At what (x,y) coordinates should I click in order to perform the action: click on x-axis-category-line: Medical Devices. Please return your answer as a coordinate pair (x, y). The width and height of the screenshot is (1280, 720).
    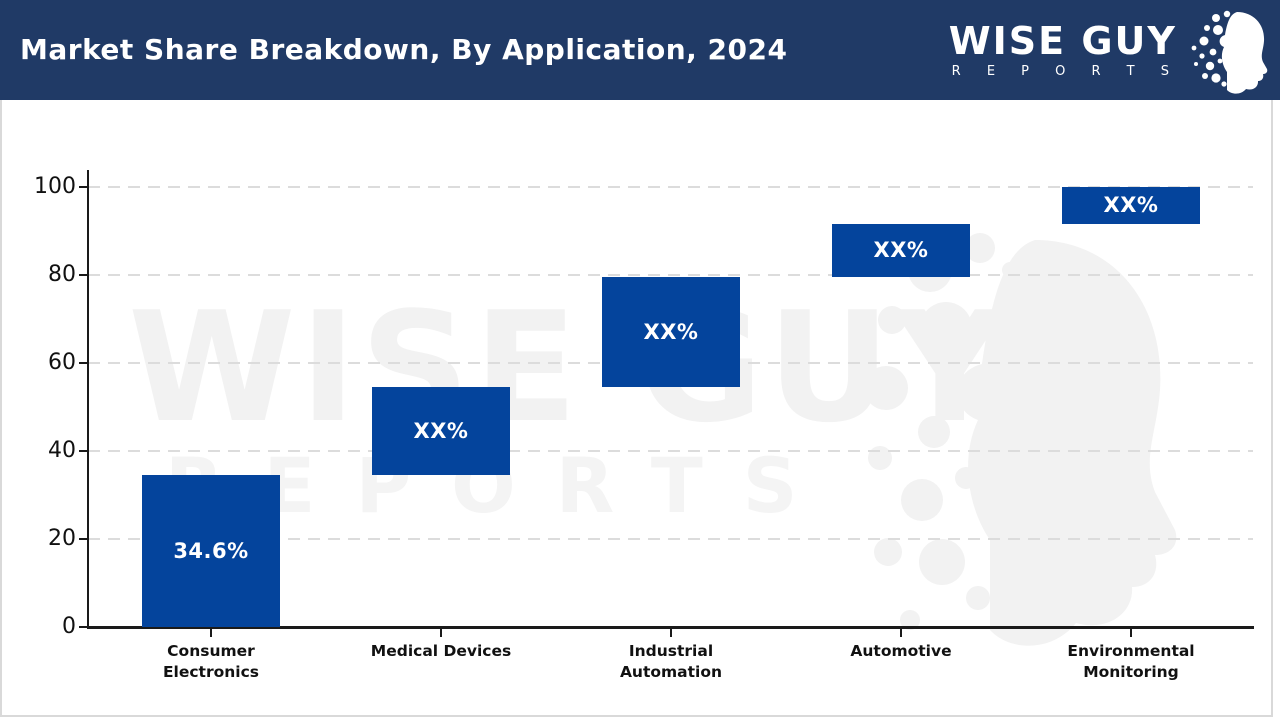
    Looking at the image, I should click on (441, 651).